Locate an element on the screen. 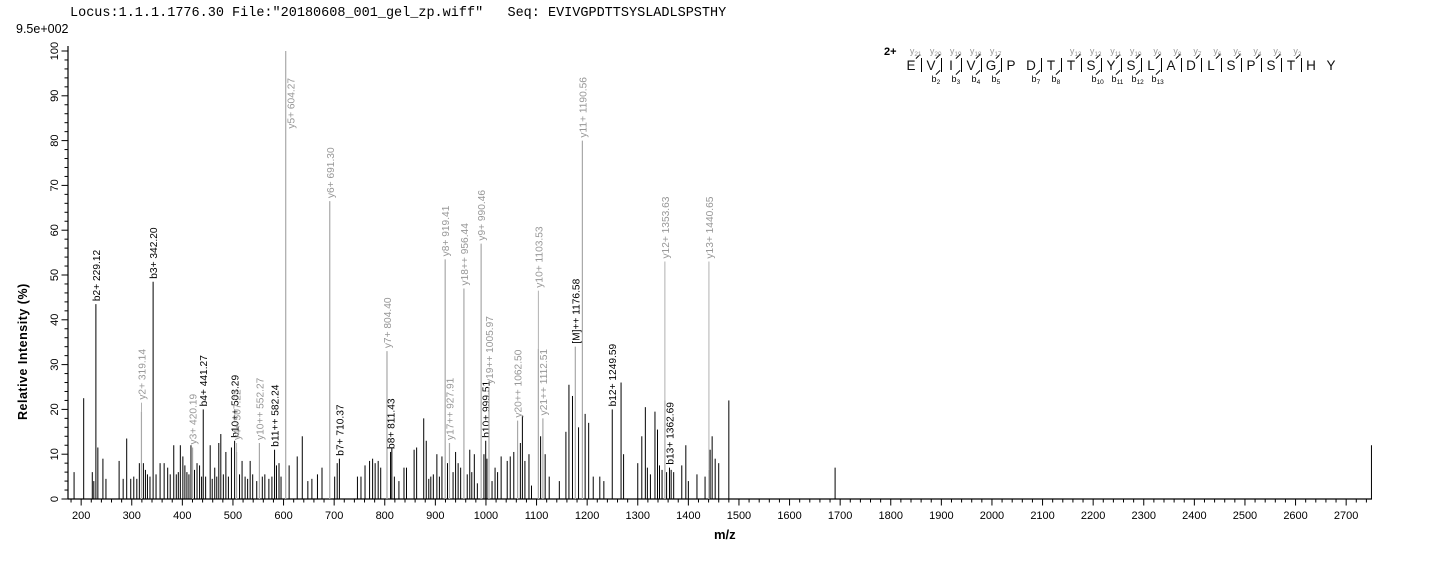  residue-G: G is located at coordinates (991, 65).